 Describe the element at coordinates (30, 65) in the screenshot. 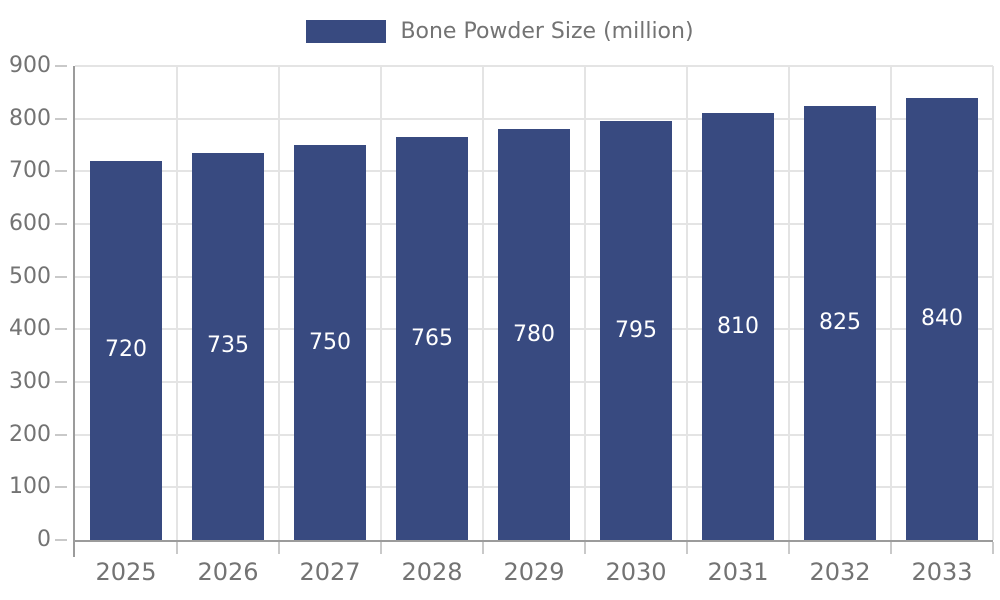

I see `y-tick-label: 900` at that location.